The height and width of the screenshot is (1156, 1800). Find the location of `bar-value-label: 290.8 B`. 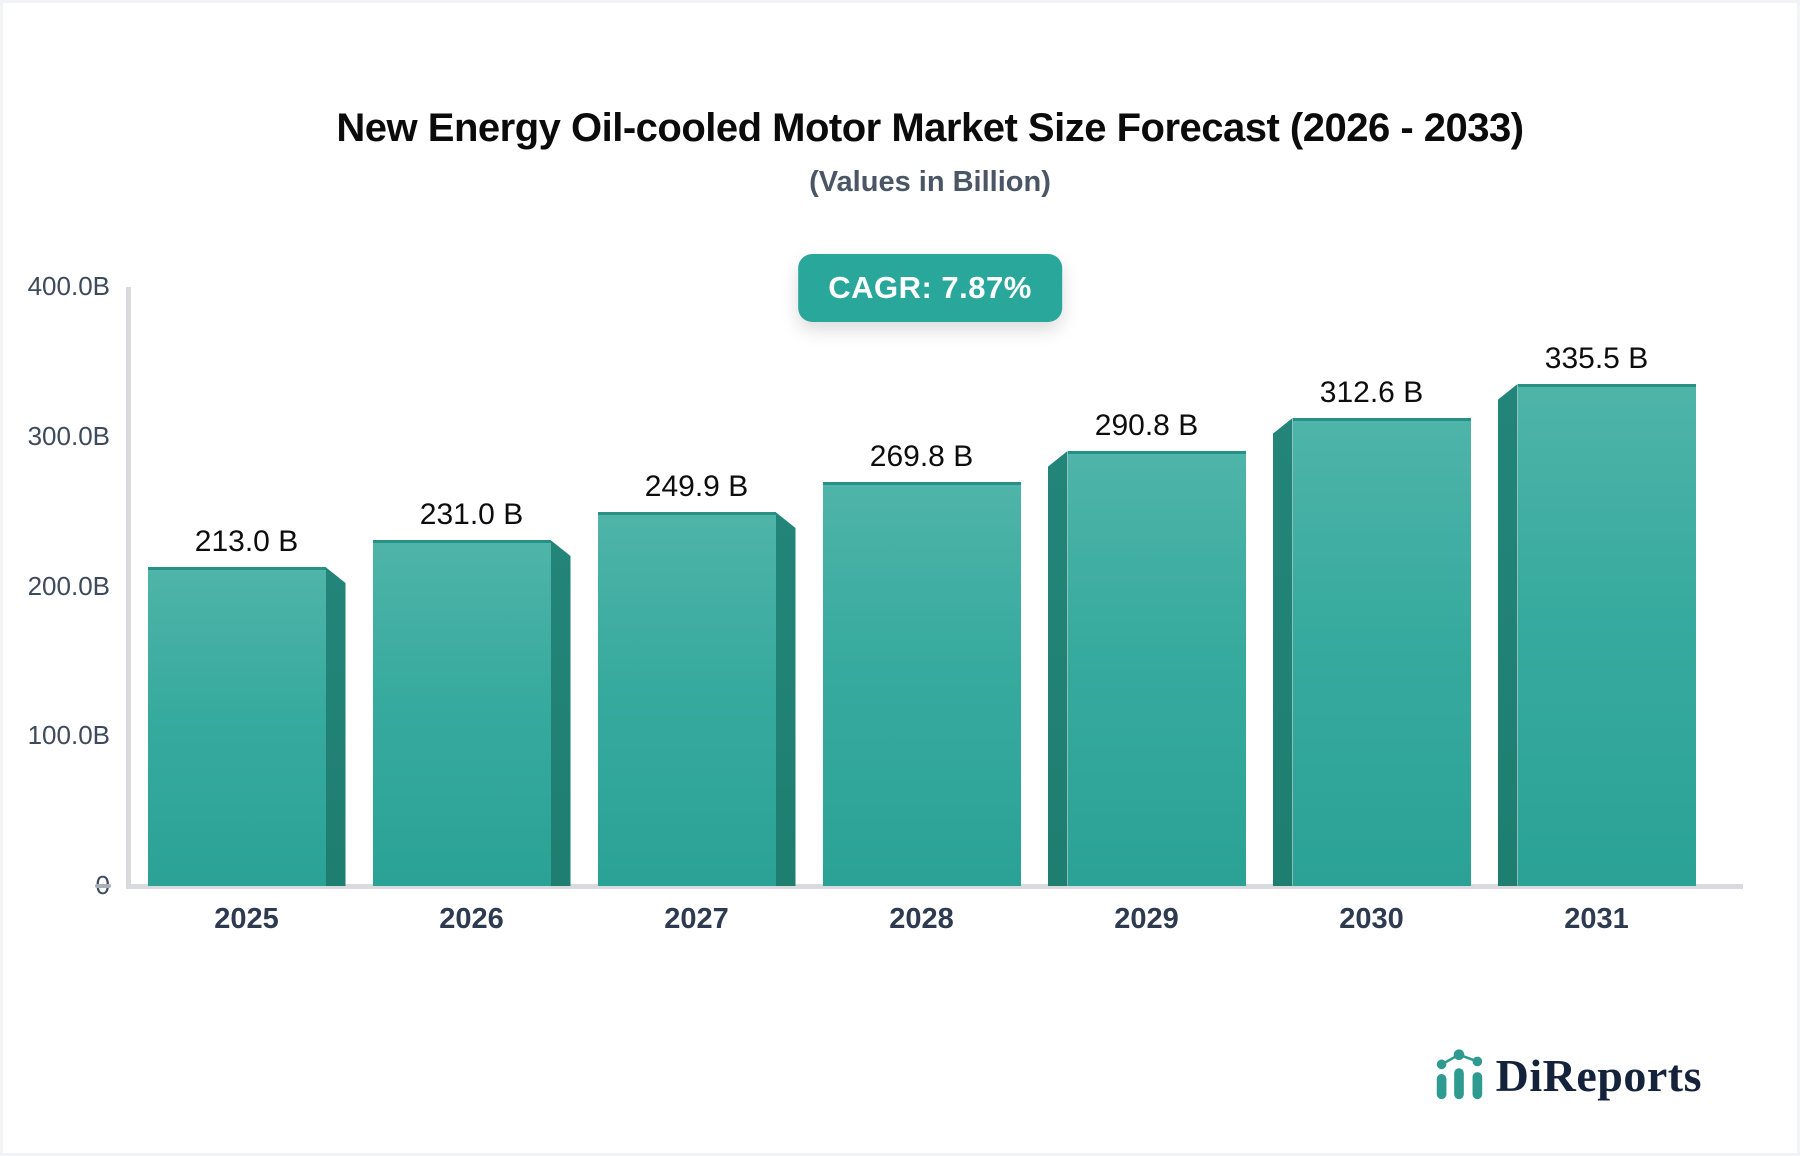

bar-value-label: 290.8 B is located at coordinates (1146, 425).